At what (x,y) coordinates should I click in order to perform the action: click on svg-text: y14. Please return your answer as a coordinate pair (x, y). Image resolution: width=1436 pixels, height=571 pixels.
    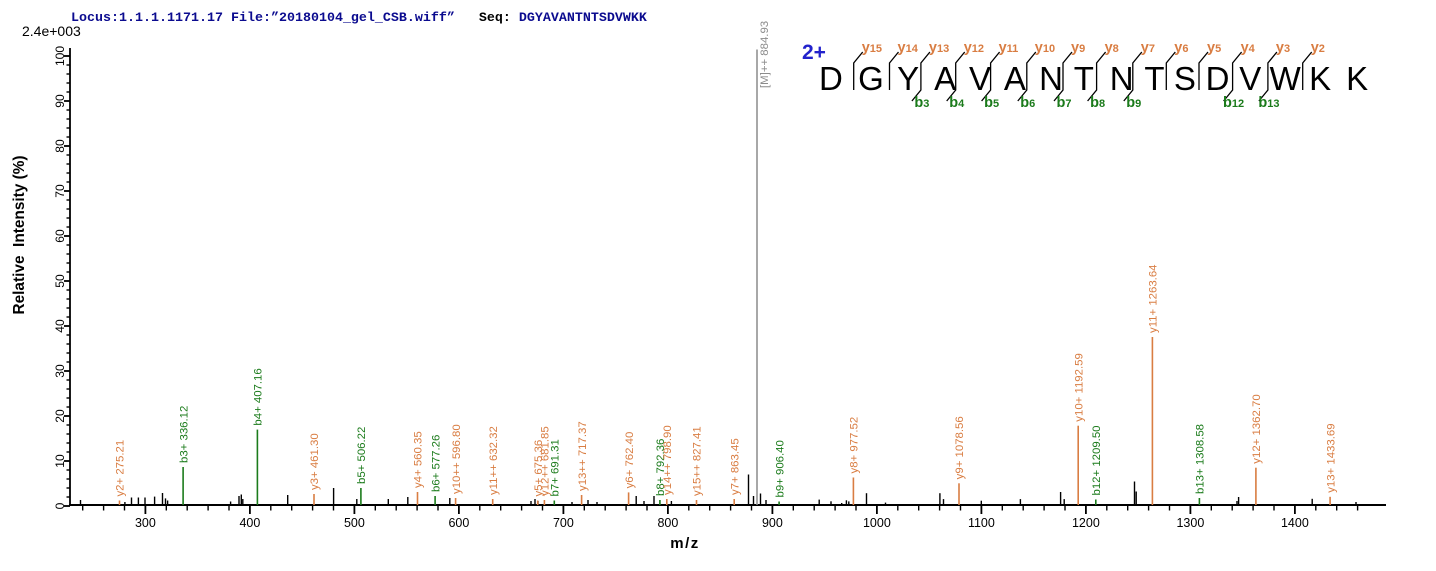
    Looking at the image, I should click on (908, 48).